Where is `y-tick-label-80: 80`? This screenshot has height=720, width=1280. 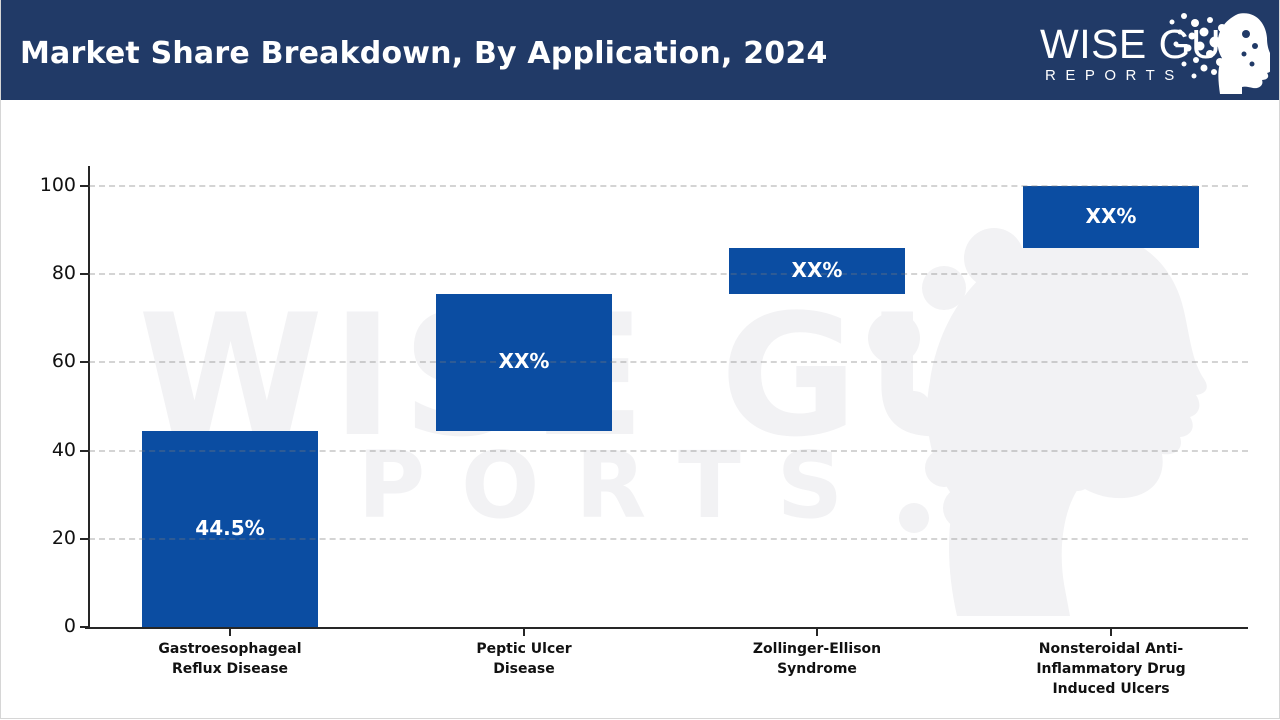
y-tick-label-80: 80 is located at coordinates (63, 273).